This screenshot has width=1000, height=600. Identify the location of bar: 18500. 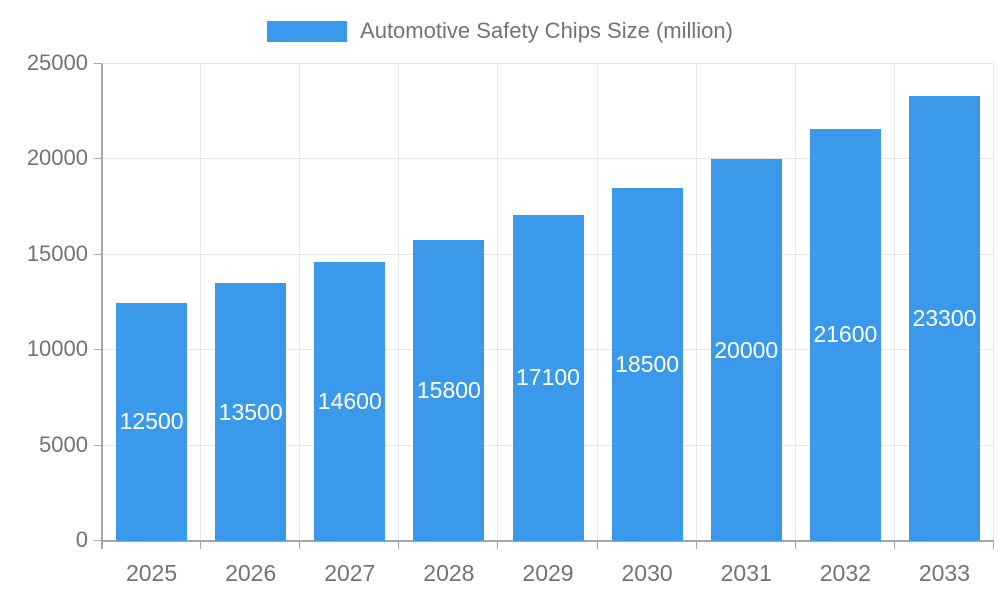
(647, 364).